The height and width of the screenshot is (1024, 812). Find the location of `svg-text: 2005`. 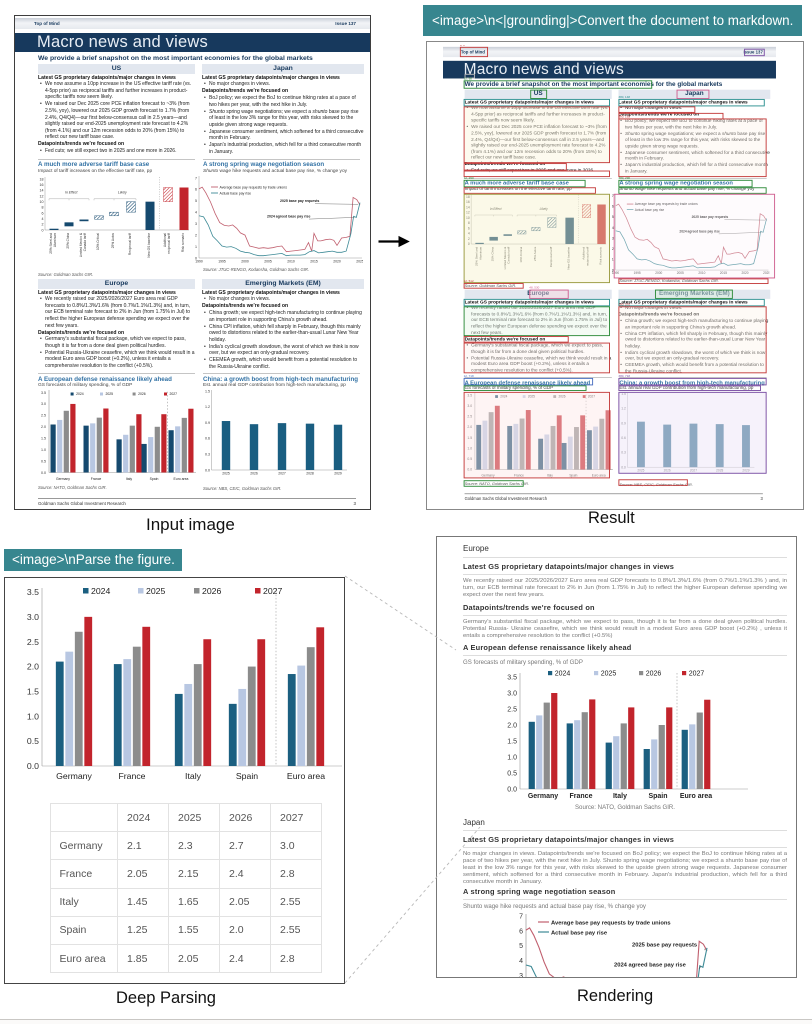

svg-text: 2005 is located at coordinates (268, 261).